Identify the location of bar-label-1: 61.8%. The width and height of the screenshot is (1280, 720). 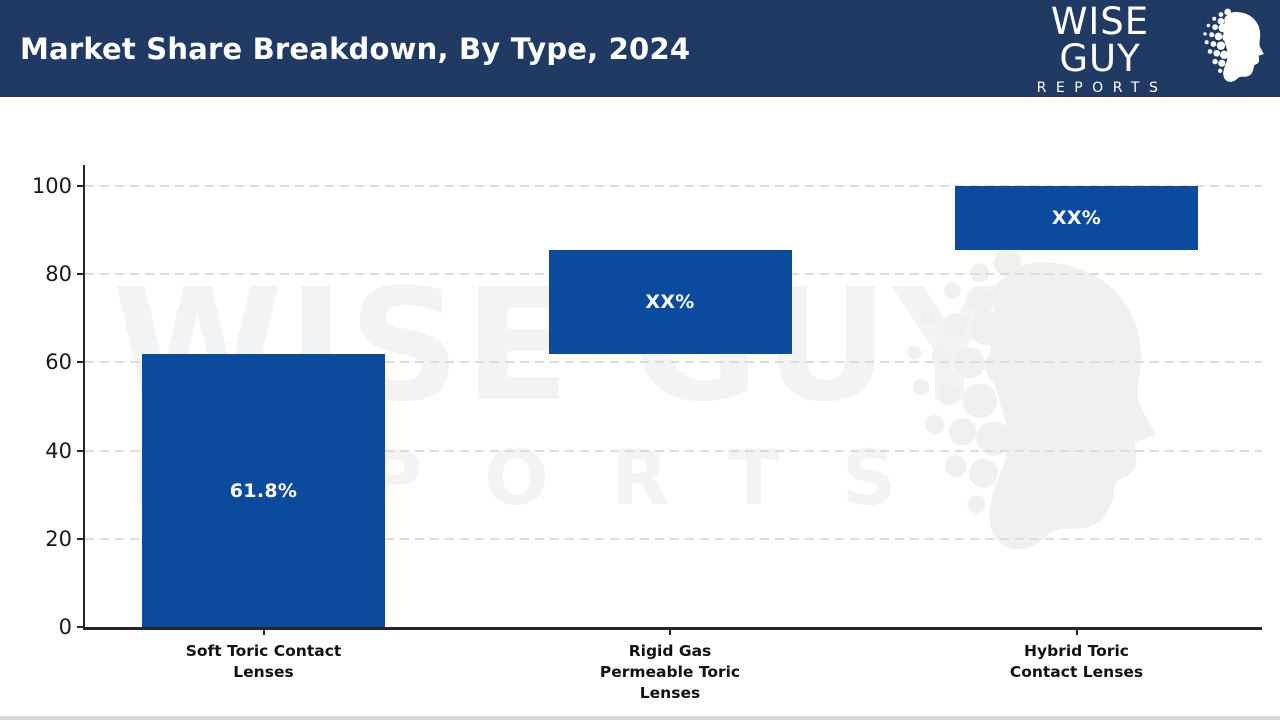
(263, 490).